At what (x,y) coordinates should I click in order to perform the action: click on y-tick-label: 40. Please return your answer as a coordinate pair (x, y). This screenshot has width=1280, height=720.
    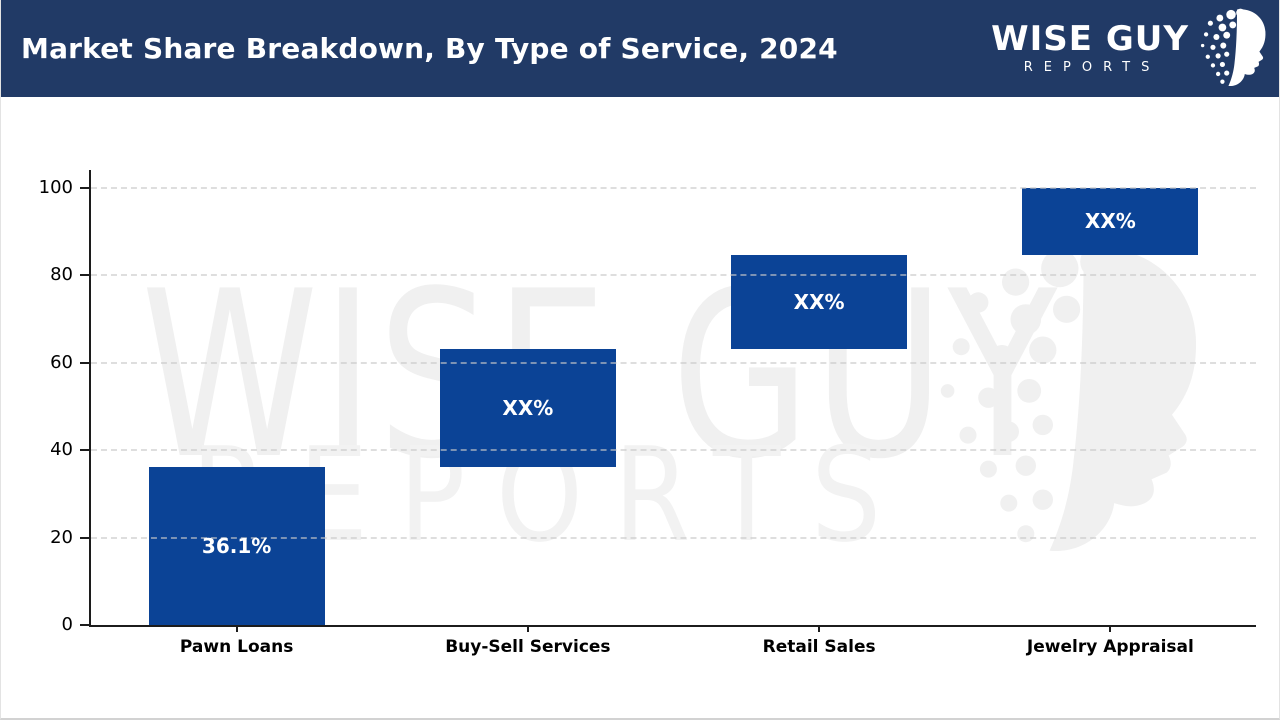
    Looking at the image, I should click on (61, 449).